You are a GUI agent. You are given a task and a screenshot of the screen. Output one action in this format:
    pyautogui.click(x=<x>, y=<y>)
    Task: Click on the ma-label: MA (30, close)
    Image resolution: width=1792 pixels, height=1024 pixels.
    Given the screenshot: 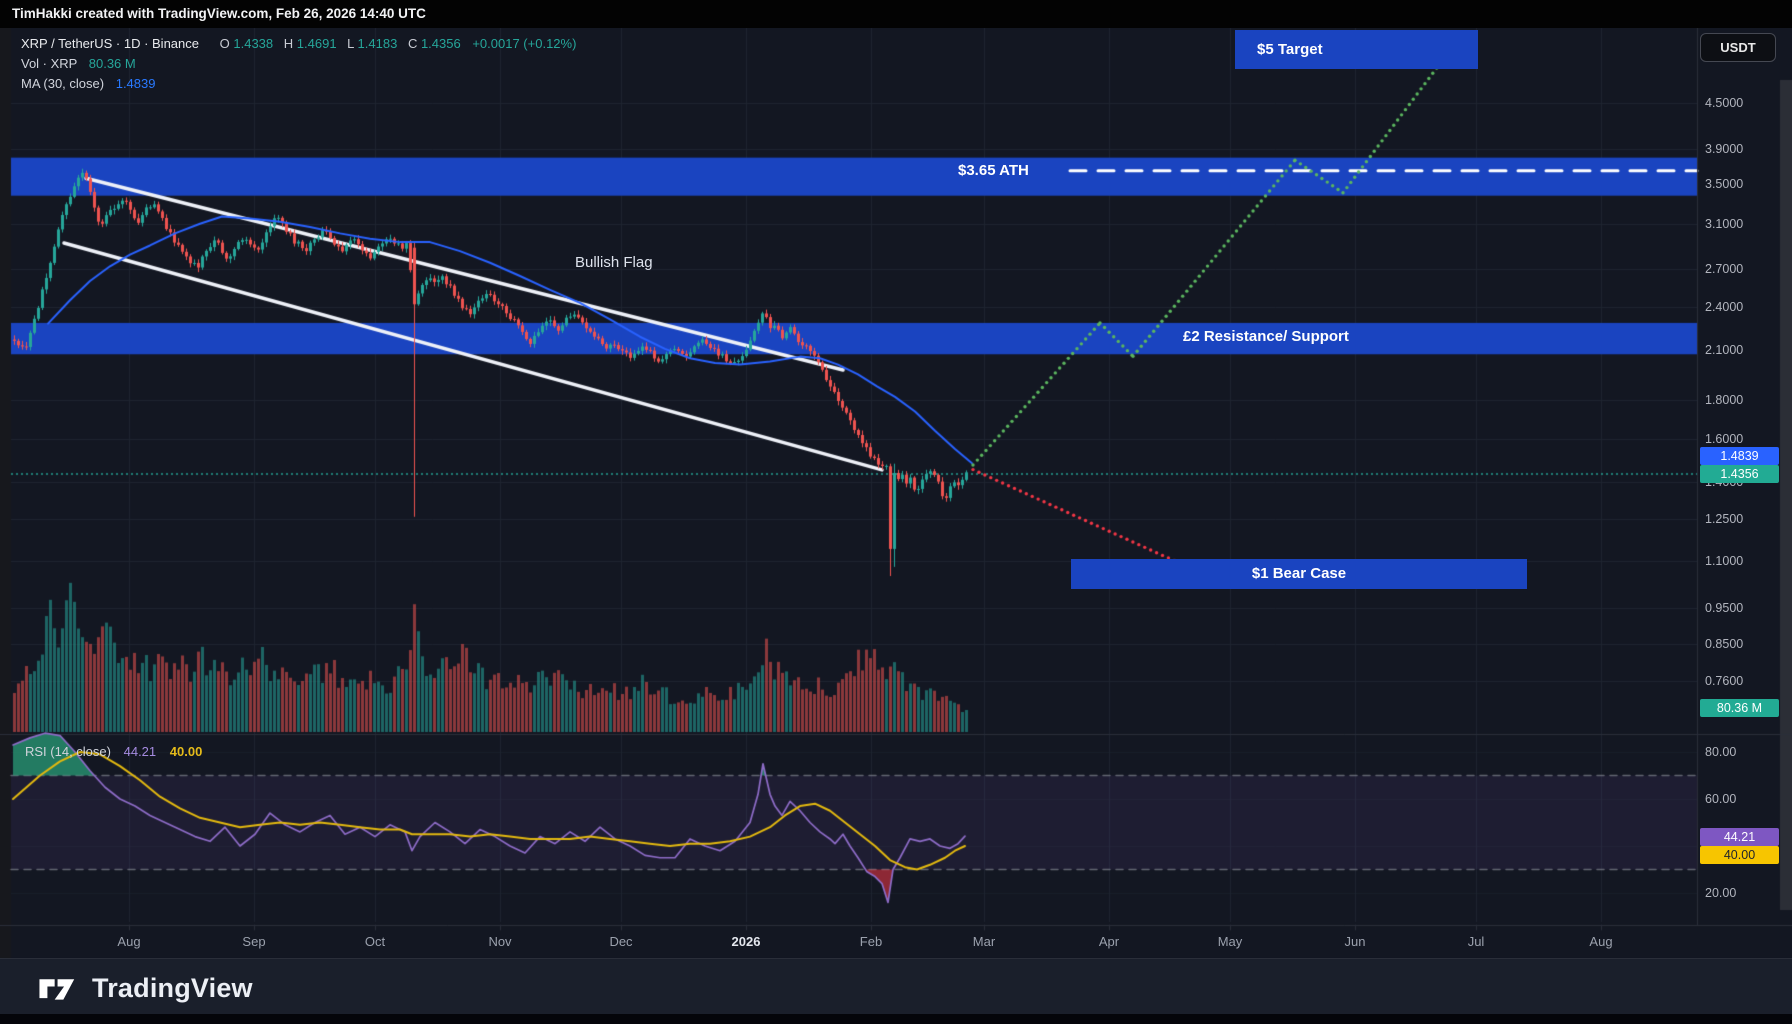 What is the action you would take?
    pyautogui.click(x=63, y=83)
    